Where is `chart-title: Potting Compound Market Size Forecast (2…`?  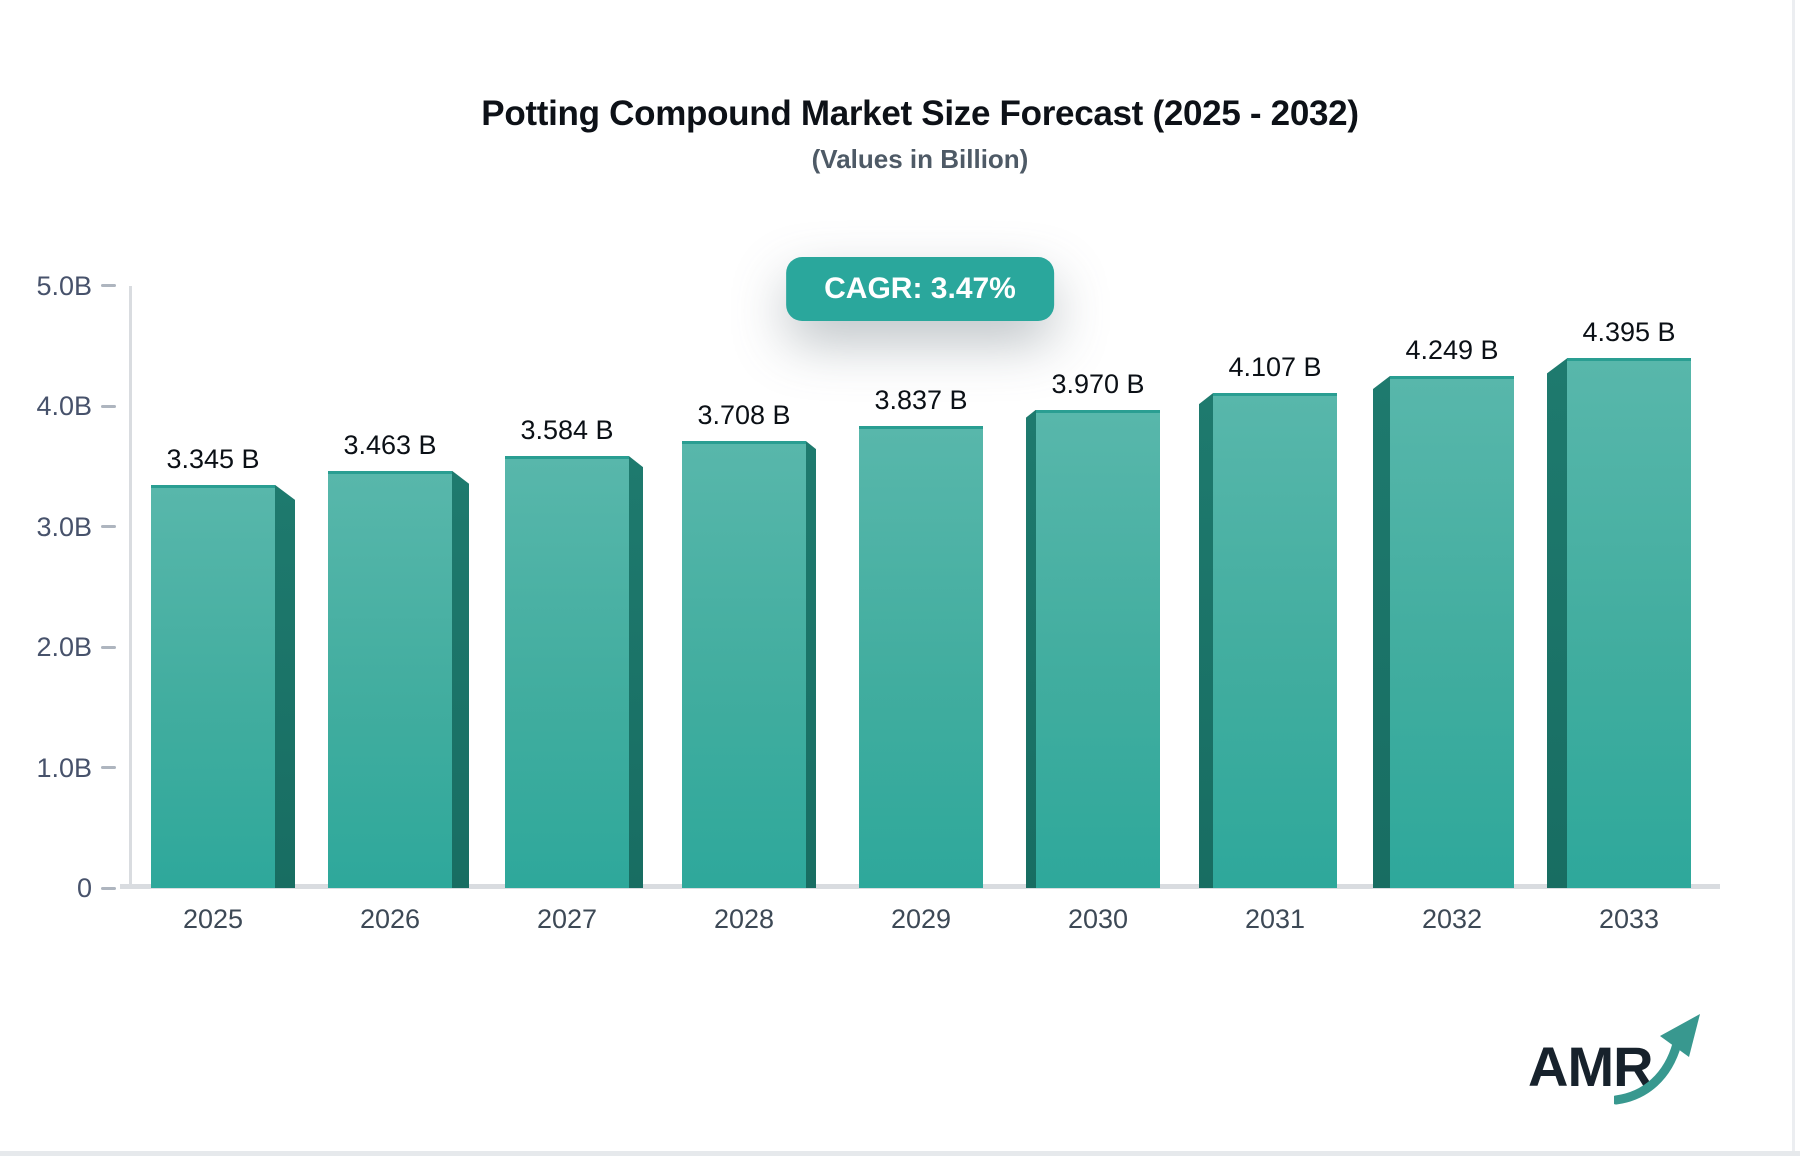
chart-title: Potting Compound Market Size Forecast (2… is located at coordinates (920, 113).